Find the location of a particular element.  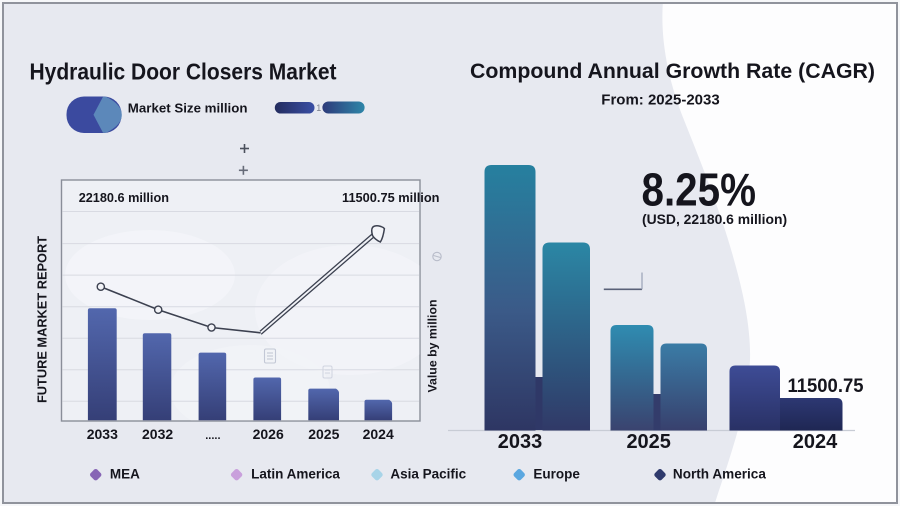

svg-text: Market Size million is located at coordinates (188, 108).